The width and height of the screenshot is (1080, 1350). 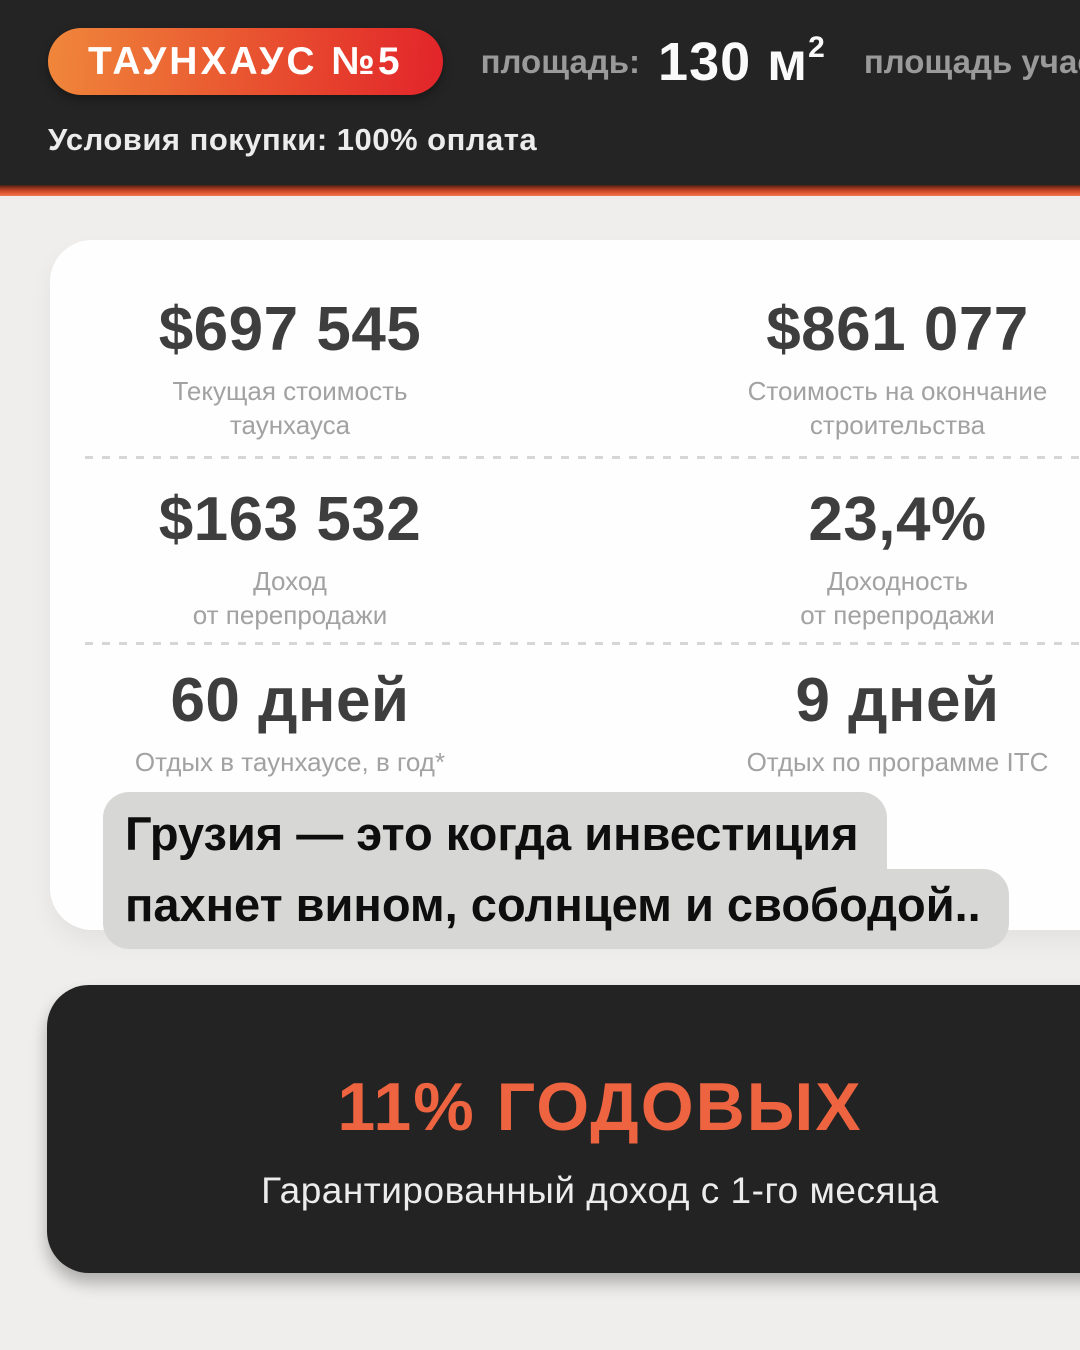 What do you see at coordinates (897, 519) in the screenshot?
I see `stat-value: 23,4%` at bounding box center [897, 519].